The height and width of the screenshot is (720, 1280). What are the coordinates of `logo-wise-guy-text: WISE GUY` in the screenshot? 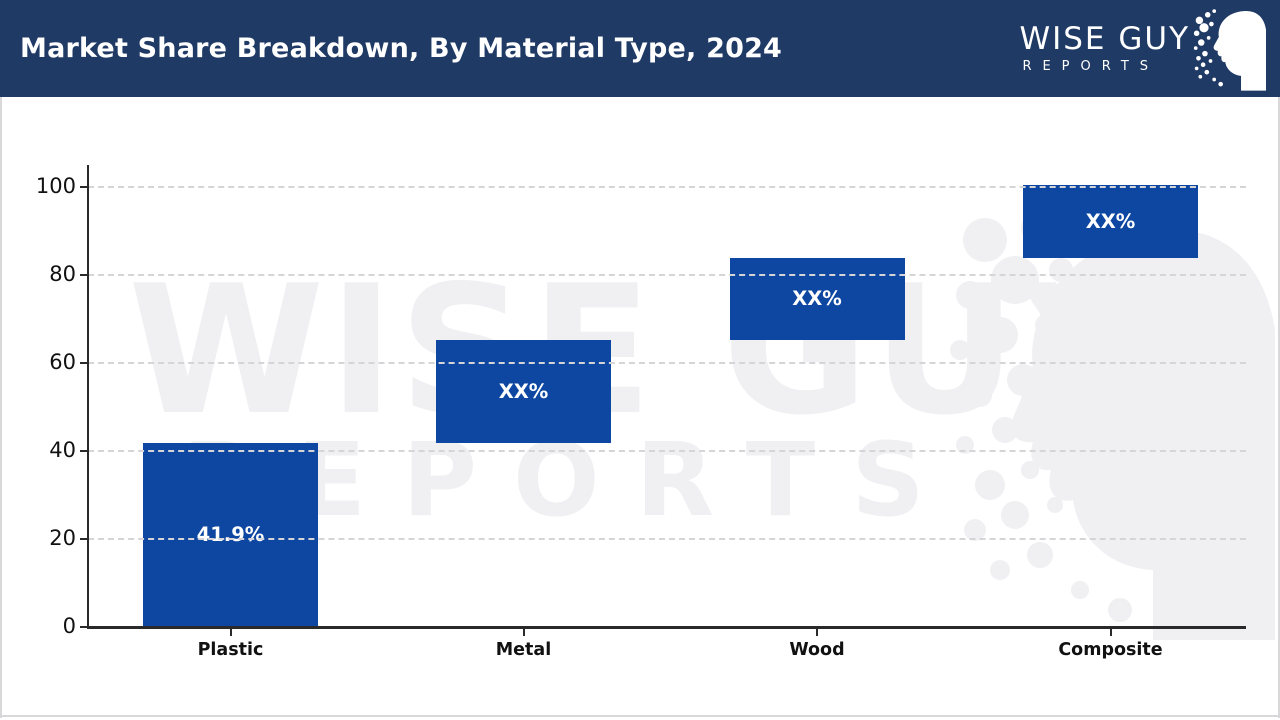 It's located at (1104, 39).